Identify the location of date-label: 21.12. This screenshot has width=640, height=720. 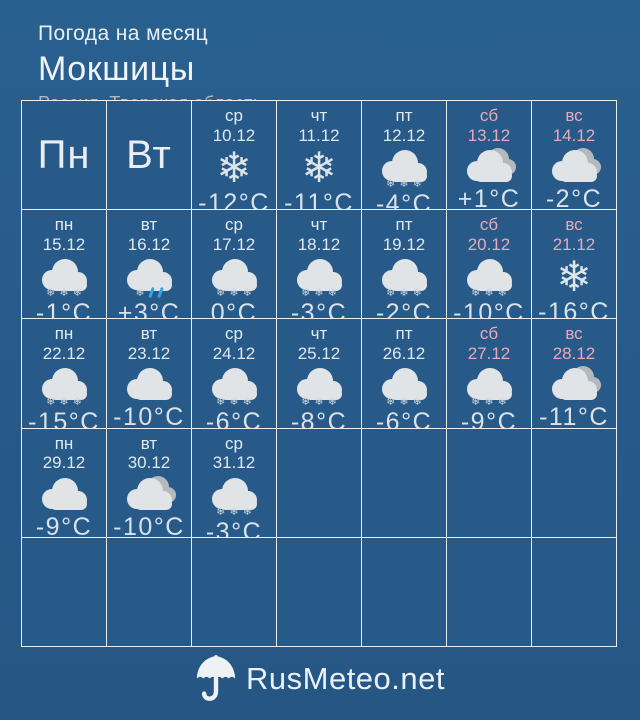
(574, 244).